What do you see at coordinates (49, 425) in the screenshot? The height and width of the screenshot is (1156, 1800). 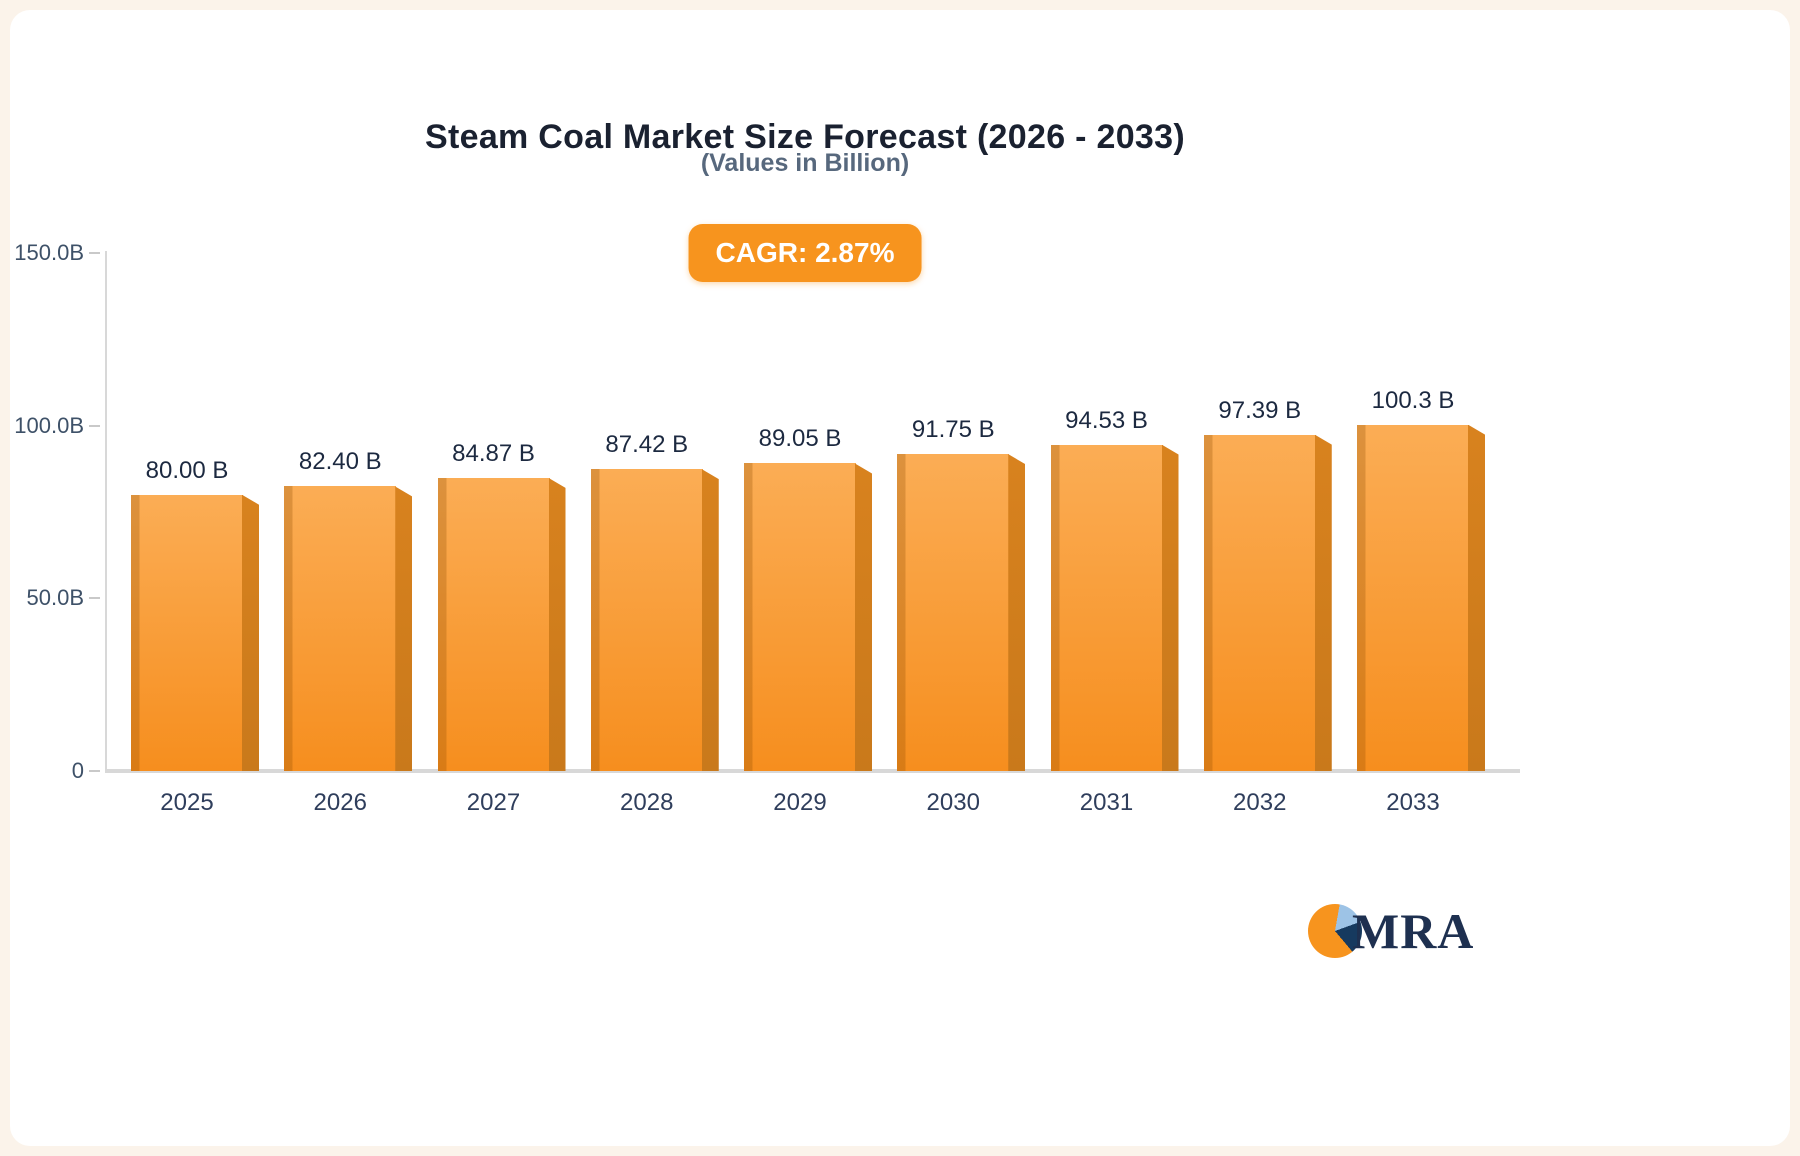 I see `y-axis-tick-label: 100.0B` at bounding box center [49, 425].